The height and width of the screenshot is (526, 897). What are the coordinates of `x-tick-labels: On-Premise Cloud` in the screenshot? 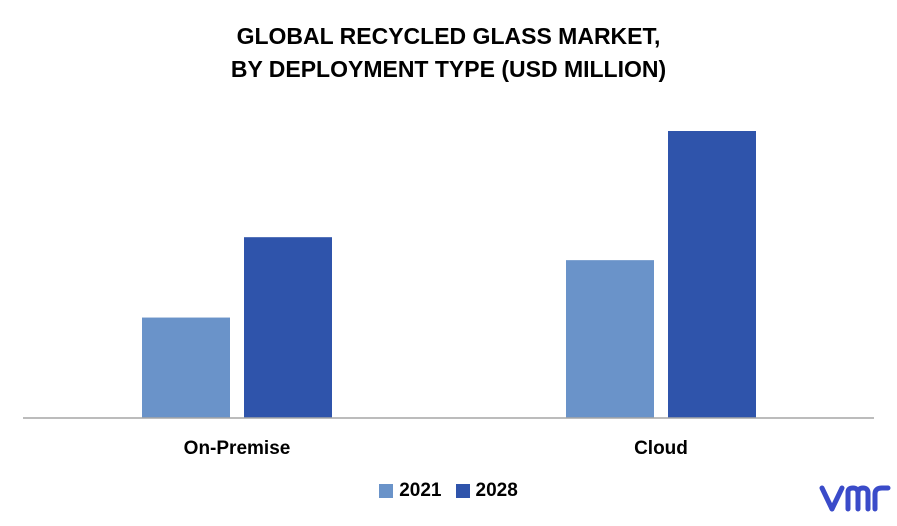 It's located at (436, 448).